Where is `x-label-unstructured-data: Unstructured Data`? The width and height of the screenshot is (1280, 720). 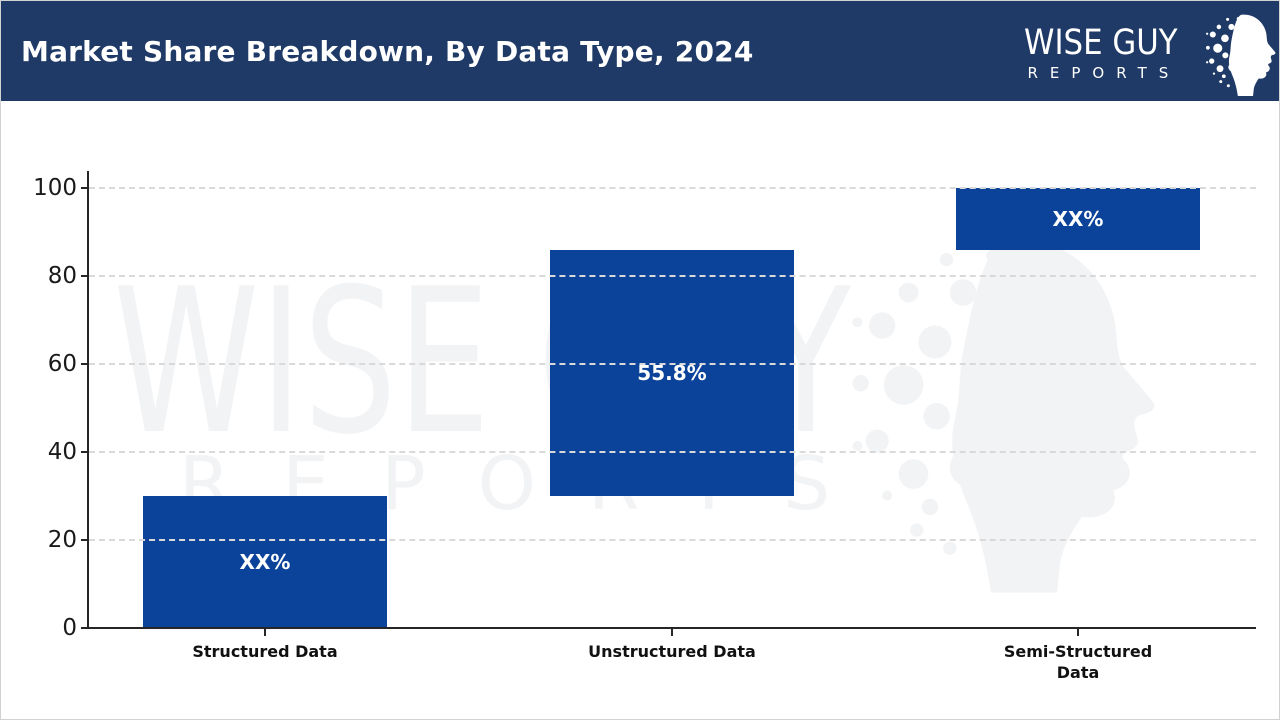 x-label-unstructured-data: Unstructured Data is located at coordinates (672, 651).